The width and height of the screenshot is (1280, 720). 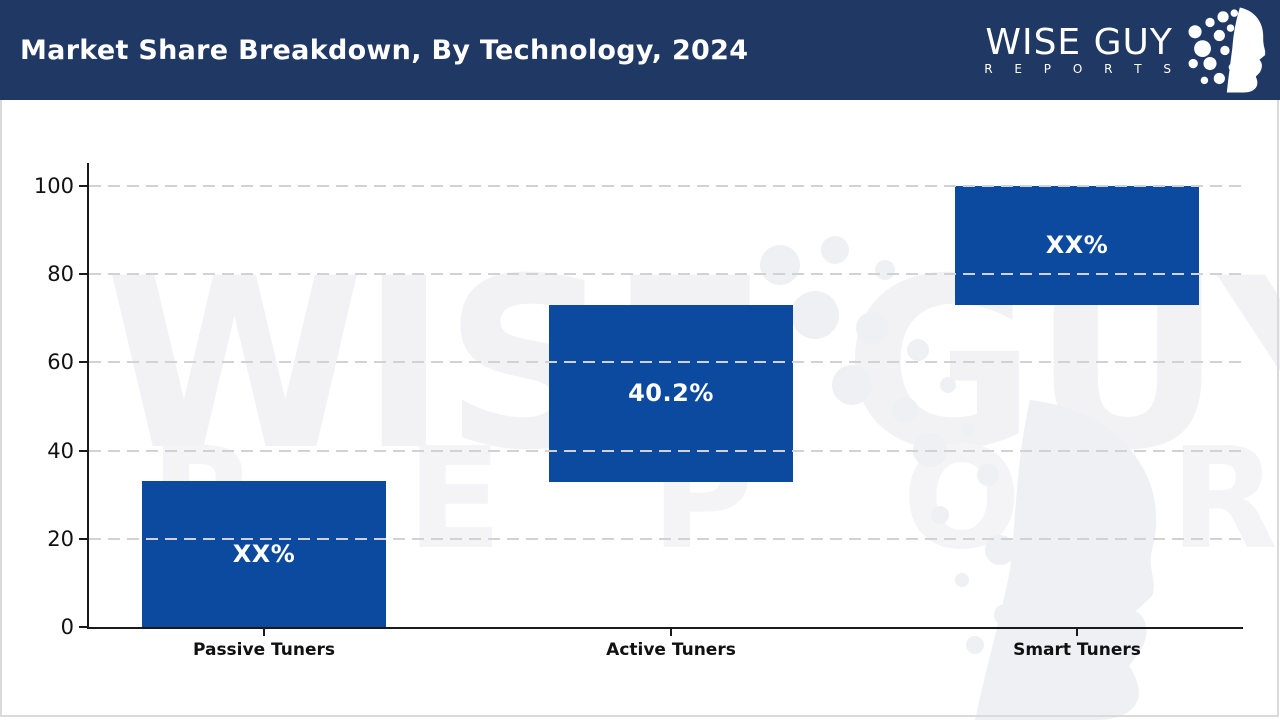 I want to click on logo-subtext: R E P O R T S, so click(x=1082, y=69).